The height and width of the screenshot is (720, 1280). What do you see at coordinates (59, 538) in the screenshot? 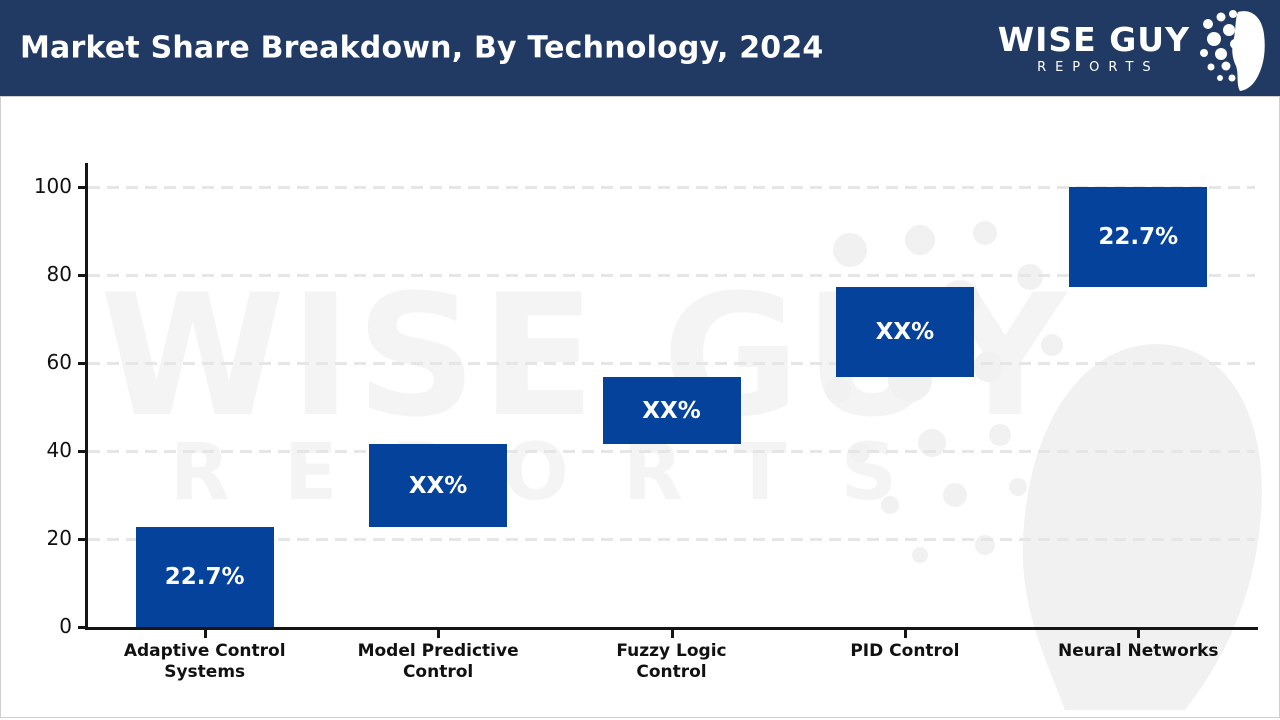
I see `y-tick-label: 20` at bounding box center [59, 538].